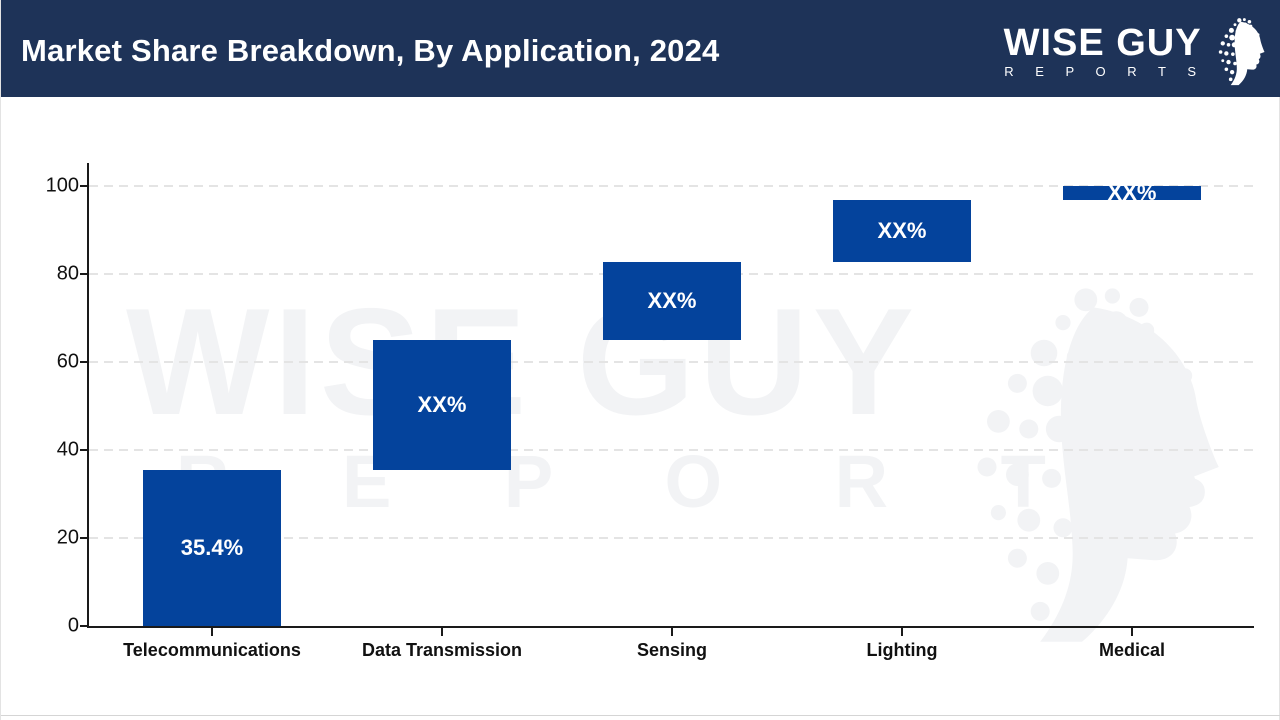 This screenshot has height=720, width=1280. Describe the element at coordinates (442, 632) in the screenshot. I see `x-tick-data-transmission` at that location.